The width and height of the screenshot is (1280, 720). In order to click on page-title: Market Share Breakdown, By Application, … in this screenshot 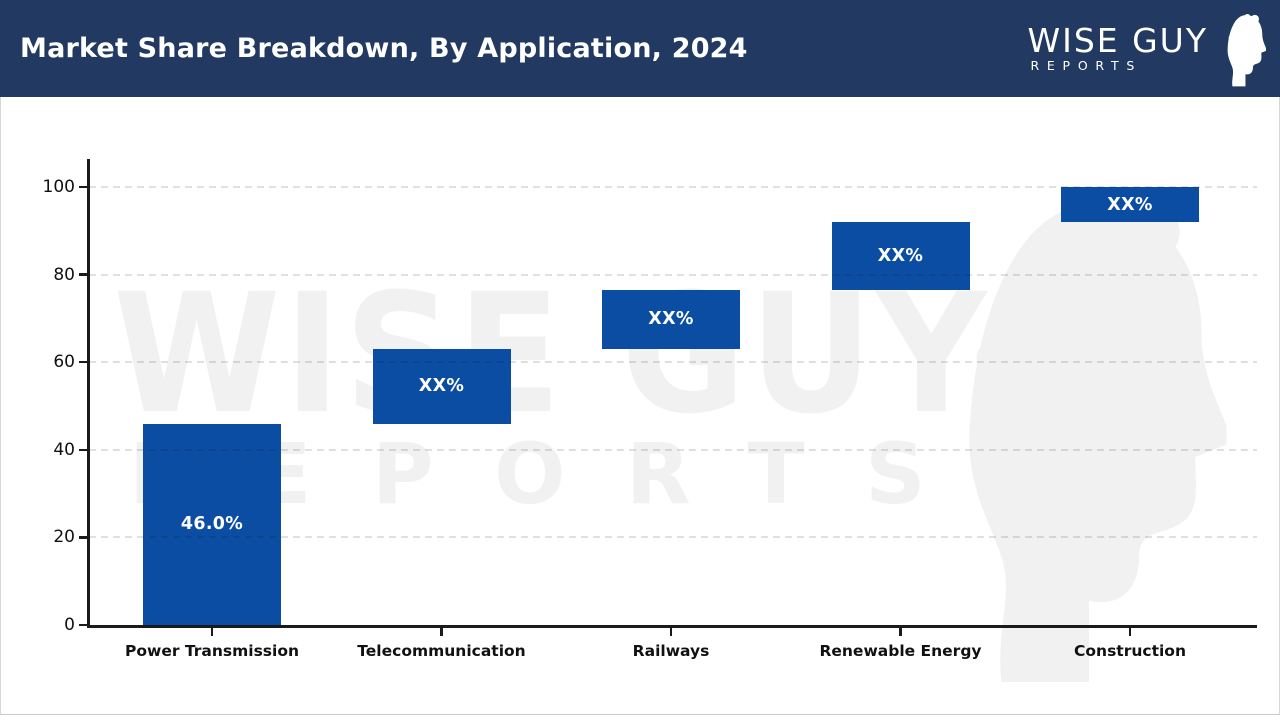, I will do `click(384, 48)`.